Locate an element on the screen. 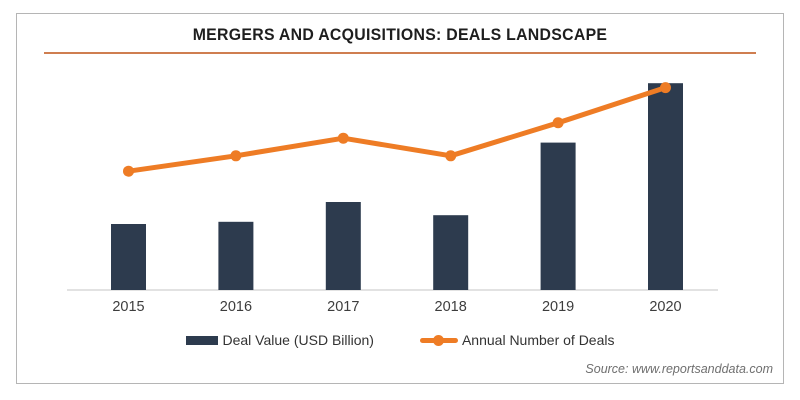 This screenshot has height=400, width=800. deal-value-bar-2018 is located at coordinates (451, 252).